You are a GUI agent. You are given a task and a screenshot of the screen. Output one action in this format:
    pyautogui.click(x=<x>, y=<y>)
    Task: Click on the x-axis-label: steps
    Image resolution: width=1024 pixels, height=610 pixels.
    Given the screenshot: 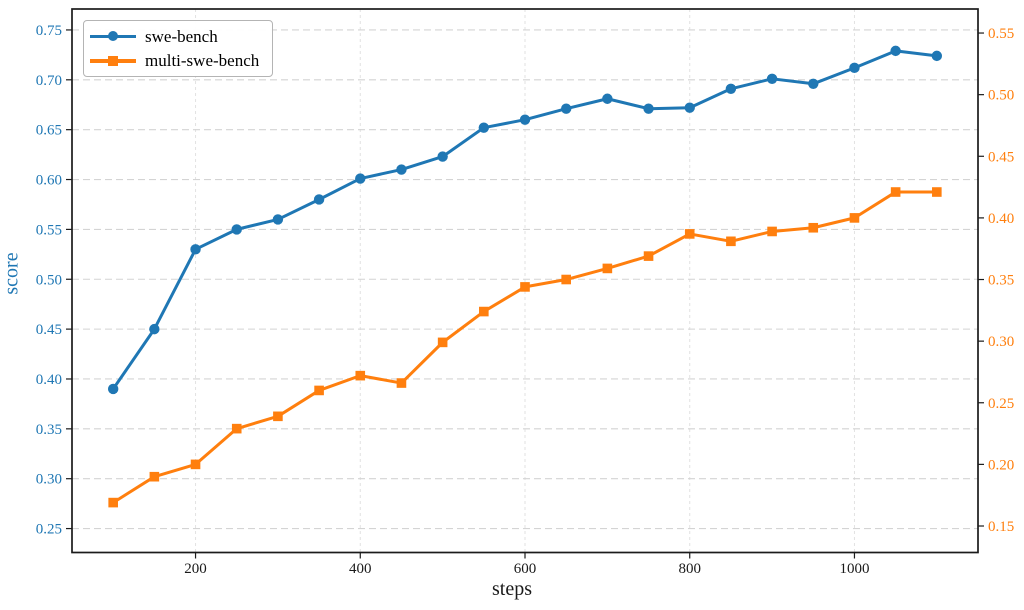 What is the action you would take?
    pyautogui.click(x=512, y=589)
    